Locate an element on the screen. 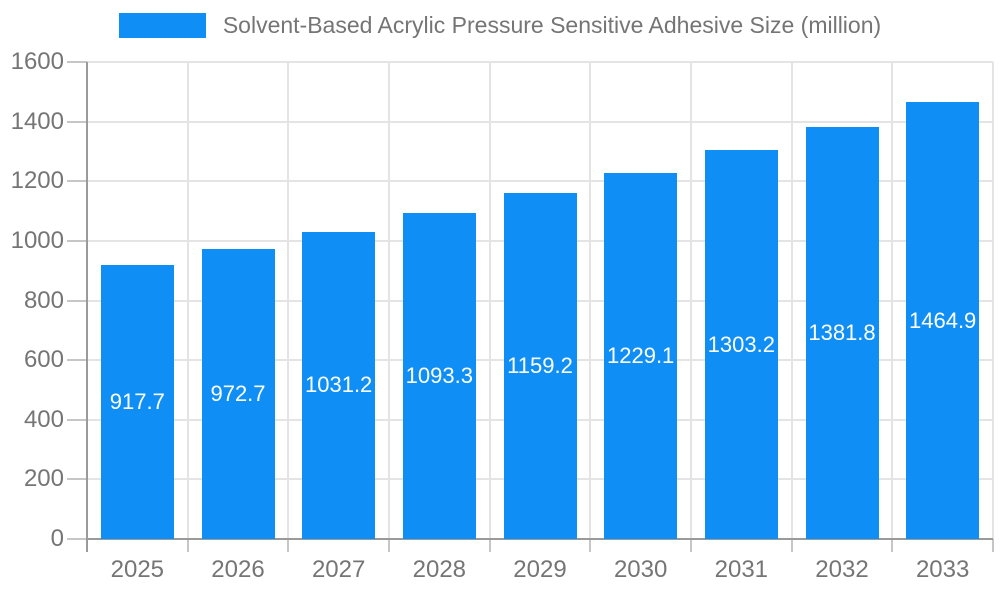  y-axis-line is located at coordinates (87, 307).